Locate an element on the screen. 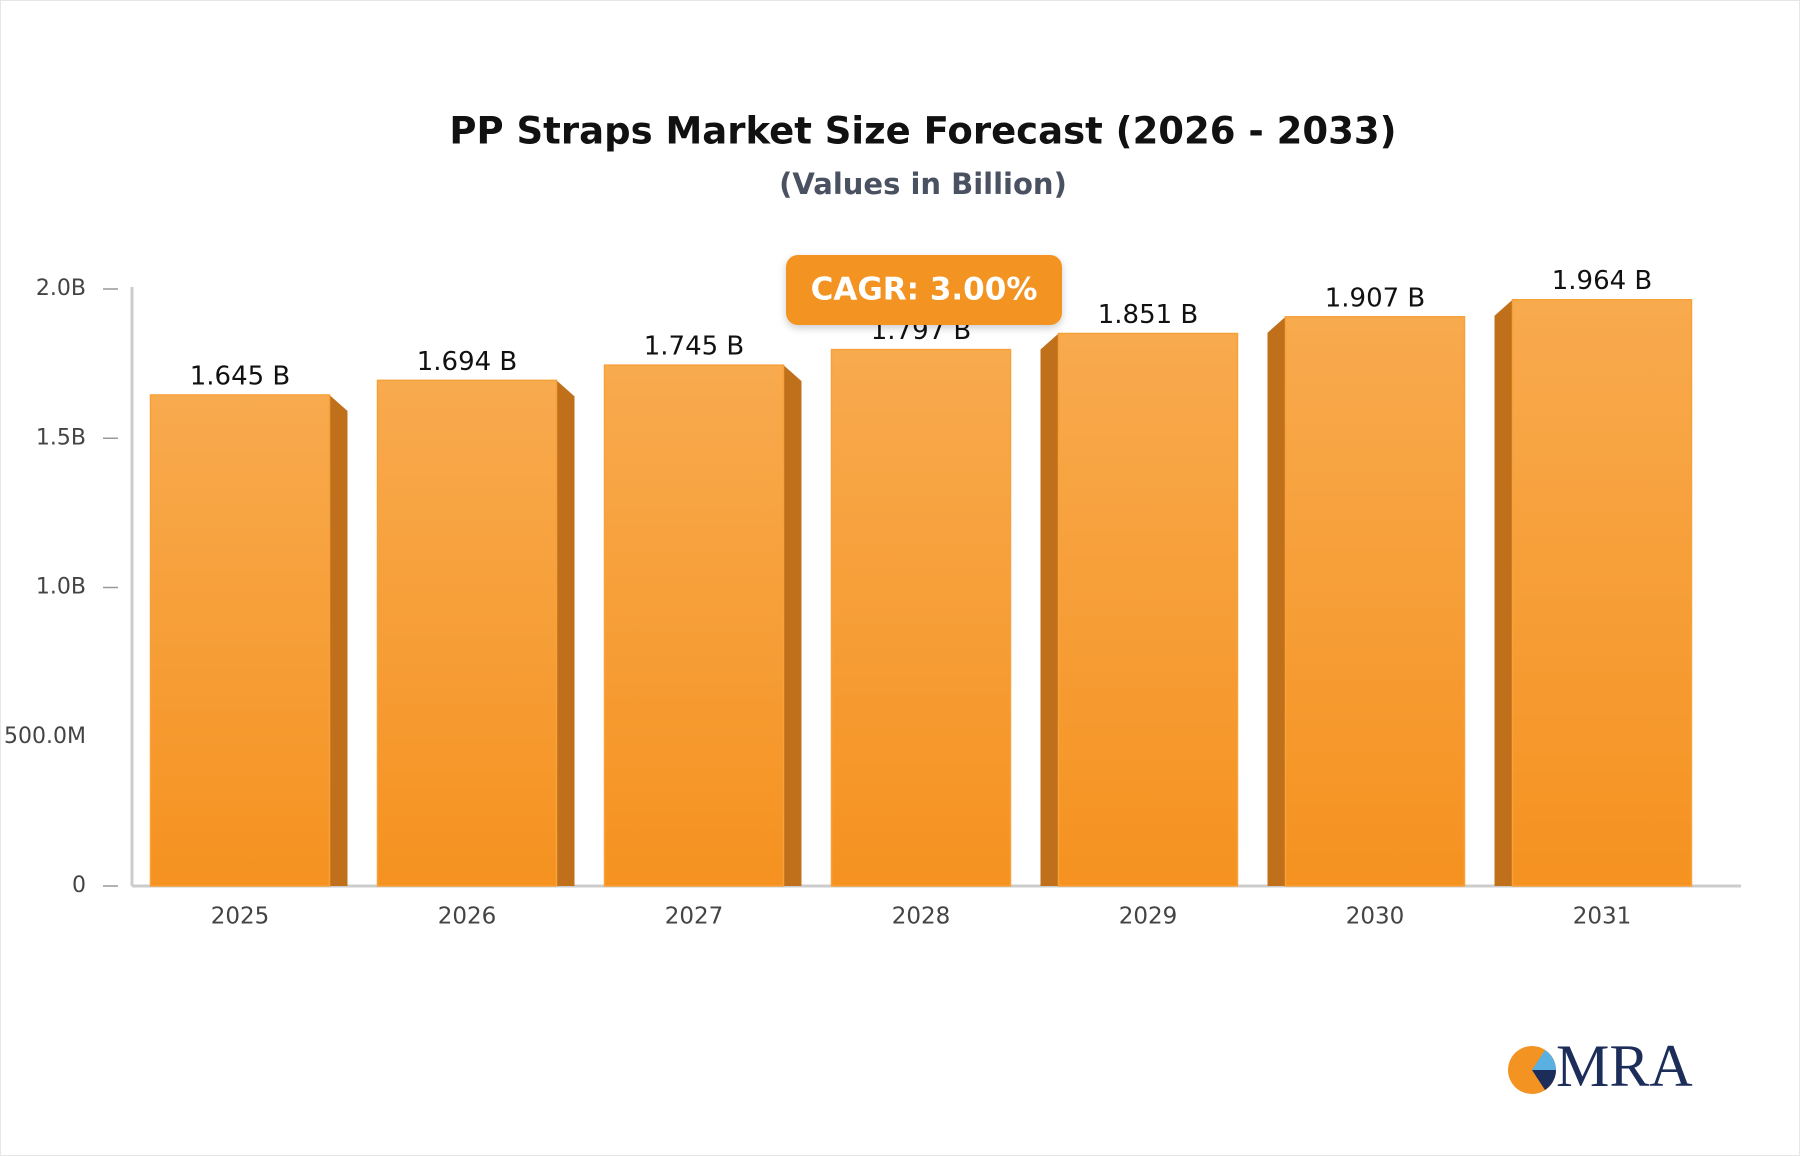  y-tick-label: 1.5B is located at coordinates (61, 437).